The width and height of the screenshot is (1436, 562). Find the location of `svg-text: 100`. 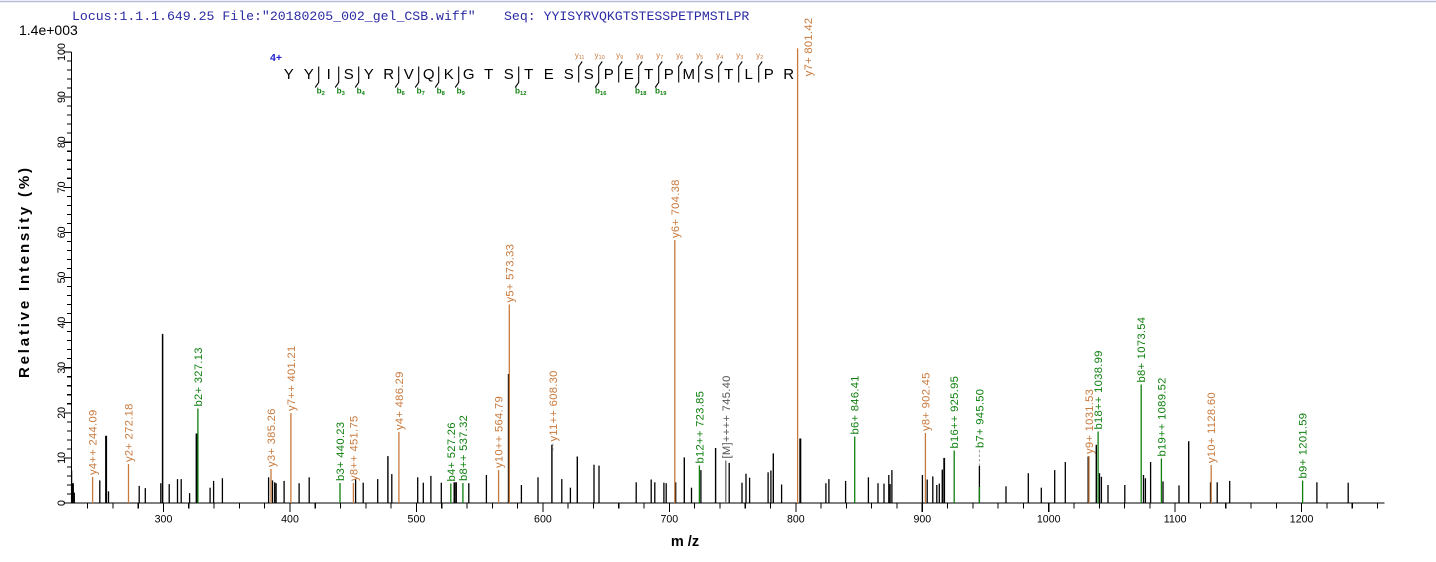

svg-text: 100 is located at coordinates (62, 52).